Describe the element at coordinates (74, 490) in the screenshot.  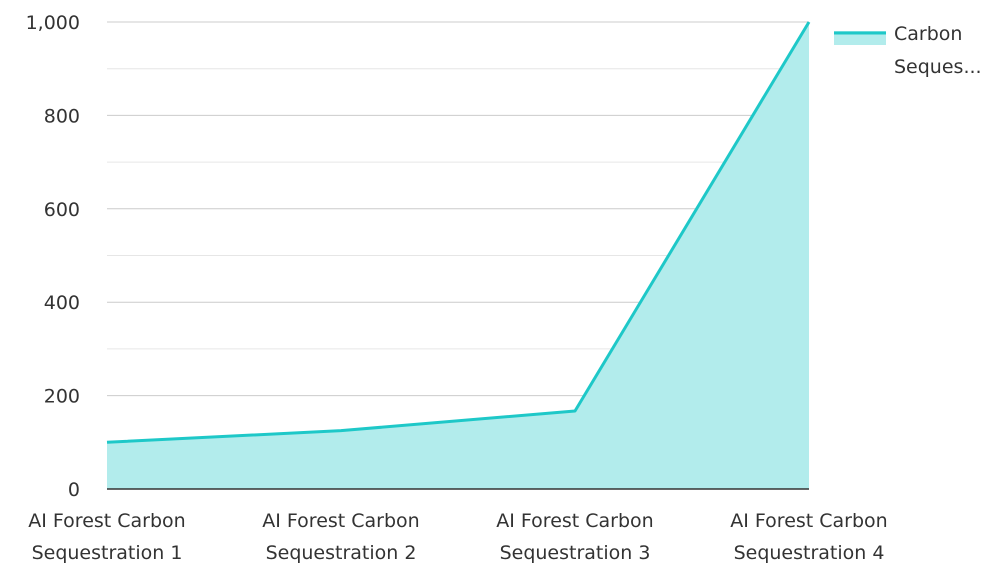
I see `y-tick-label-0: 0` at that location.